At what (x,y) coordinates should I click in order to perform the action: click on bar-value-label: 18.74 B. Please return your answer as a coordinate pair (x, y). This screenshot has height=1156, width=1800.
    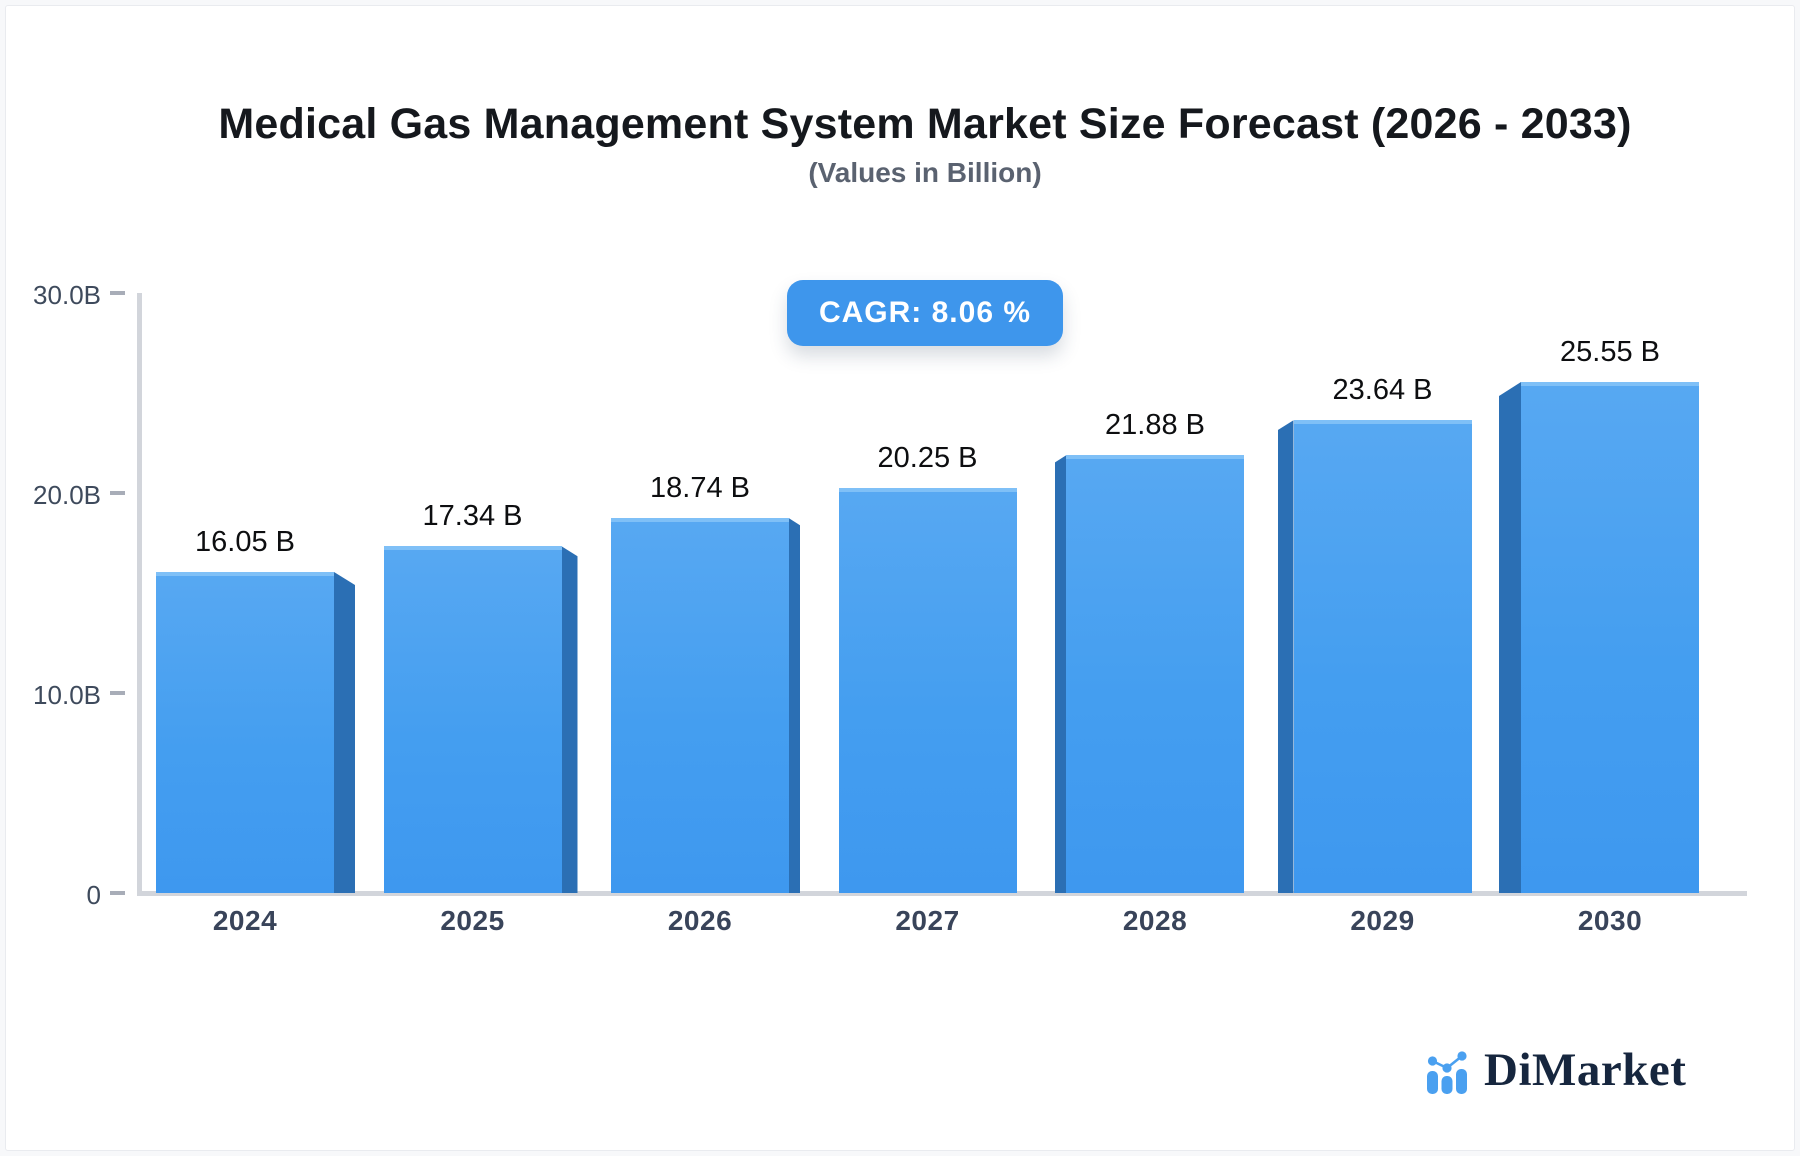
    Looking at the image, I should click on (700, 488).